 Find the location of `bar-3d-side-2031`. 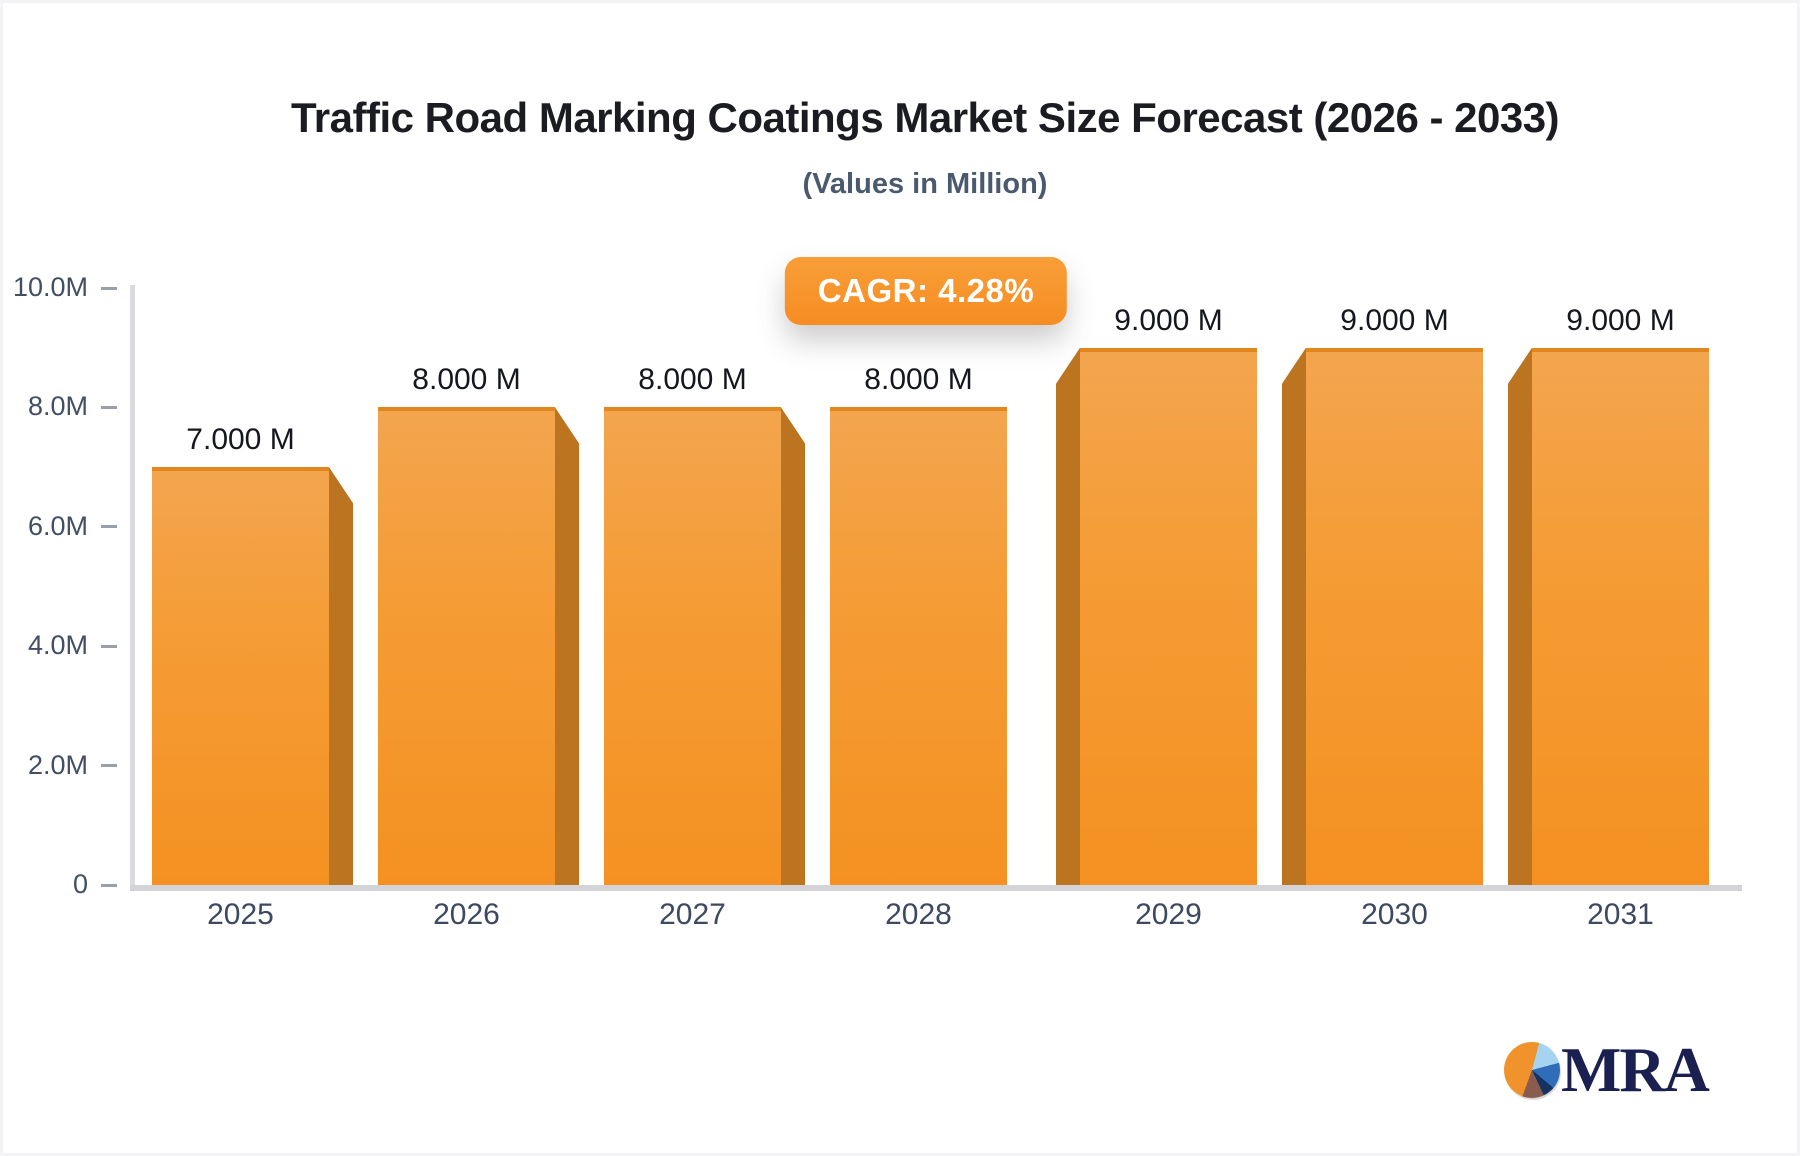

bar-3d-side-2031 is located at coordinates (1520, 616).